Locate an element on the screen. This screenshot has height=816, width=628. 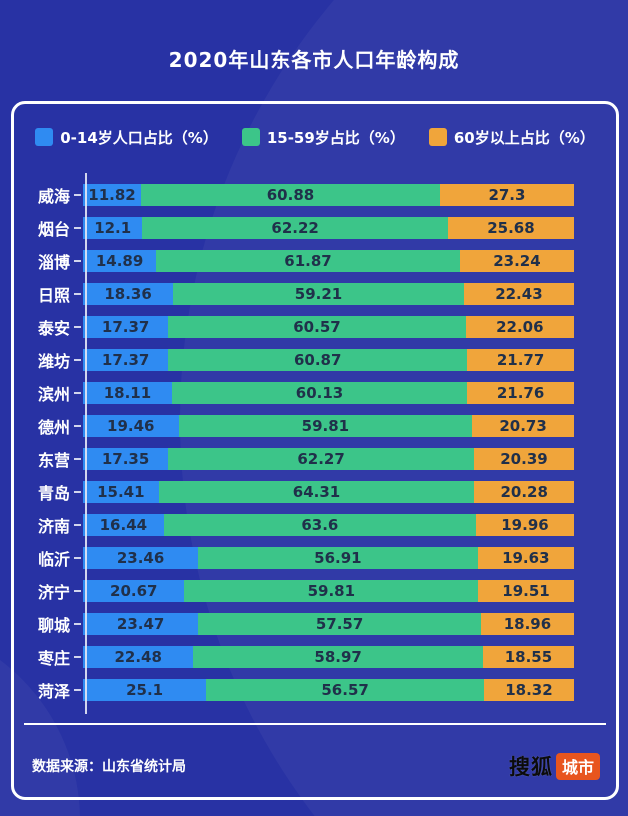
bar-segment: 18.32 is located at coordinates (528, 689).